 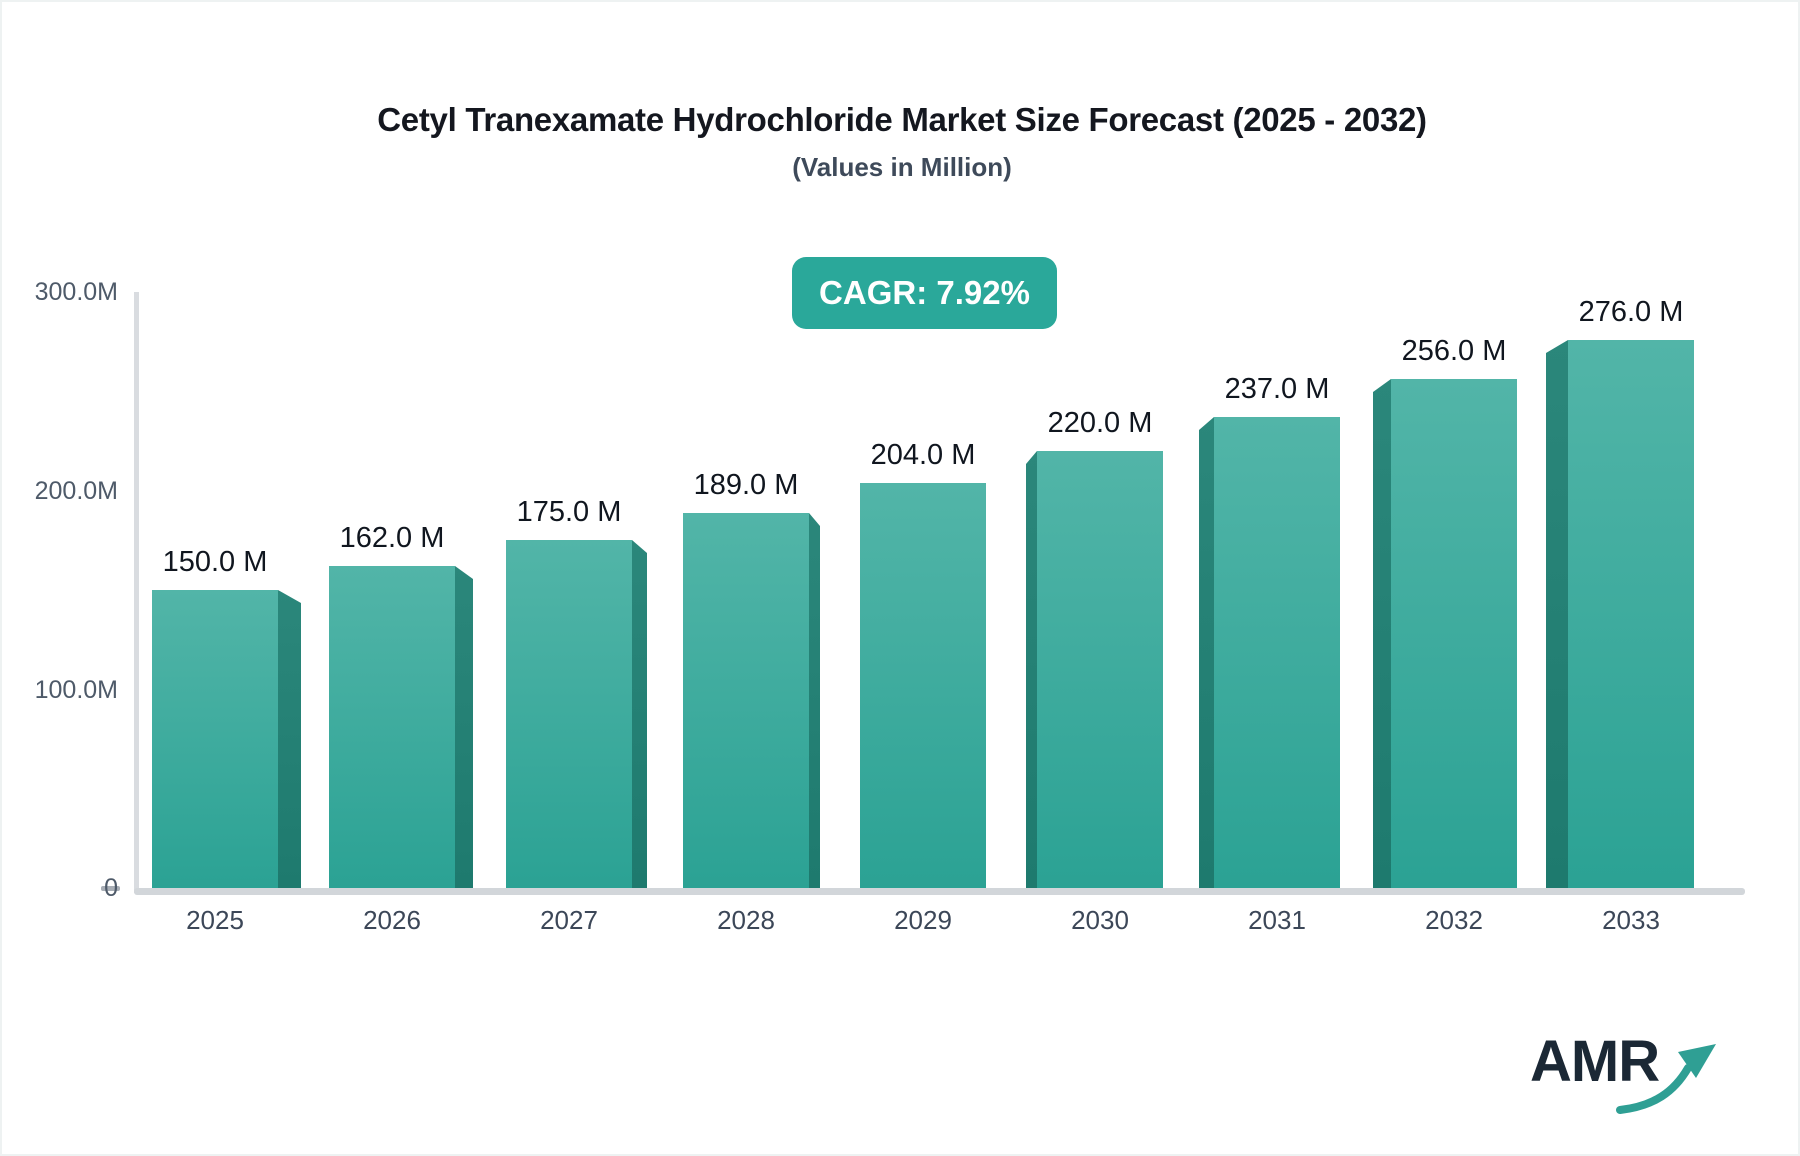 What do you see at coordinates (1631, 614) in the screenshot?
I see `bar-2033` at bounding box center [1631, 614].